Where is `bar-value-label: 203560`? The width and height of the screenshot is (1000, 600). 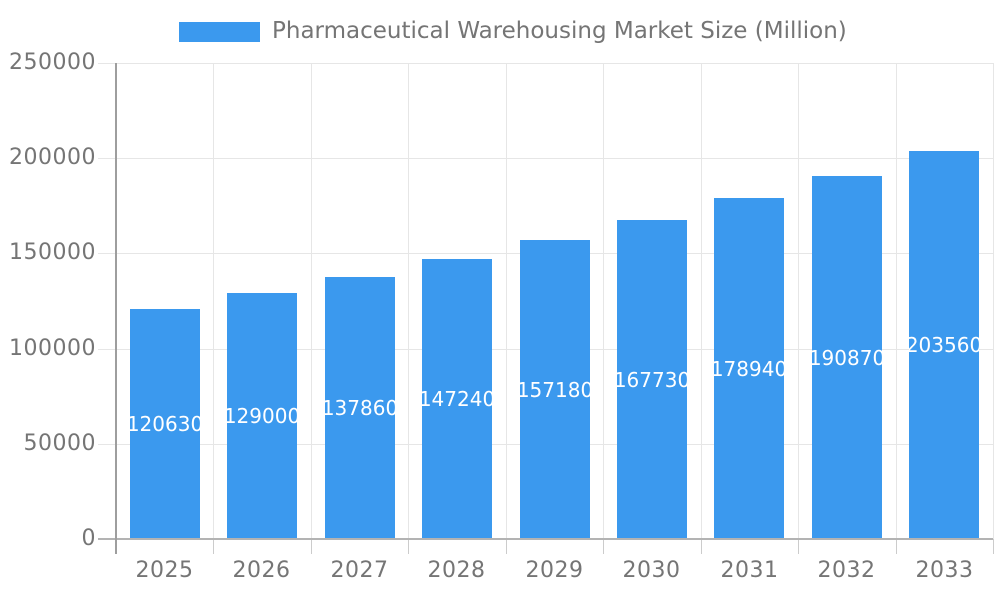 bar-value-label: 203560 is located at coordinates (944, 345).